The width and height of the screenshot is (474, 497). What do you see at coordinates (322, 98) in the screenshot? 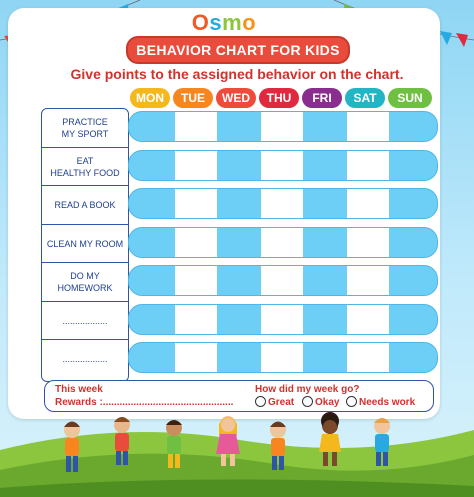
I see `day-header-fri: FRI` at bounding box center [322, 98].